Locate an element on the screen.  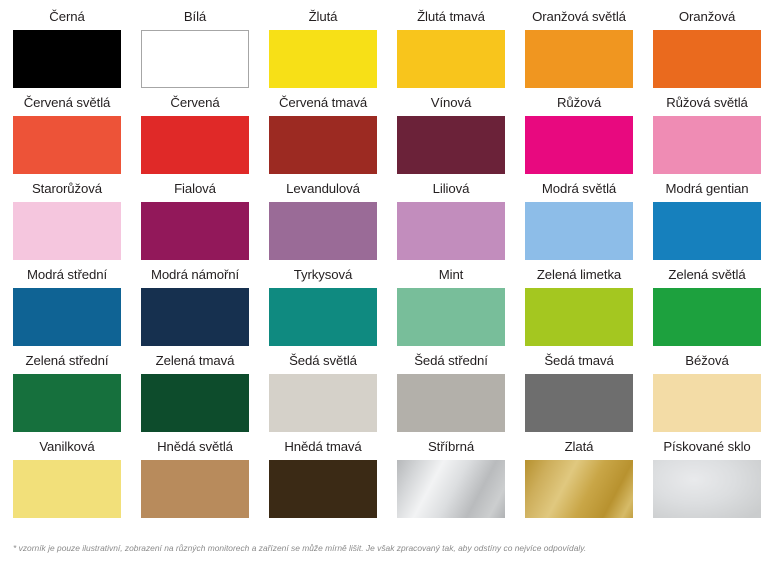
swatch-cell: Šedá světlá is located at coordinates (323, 391).